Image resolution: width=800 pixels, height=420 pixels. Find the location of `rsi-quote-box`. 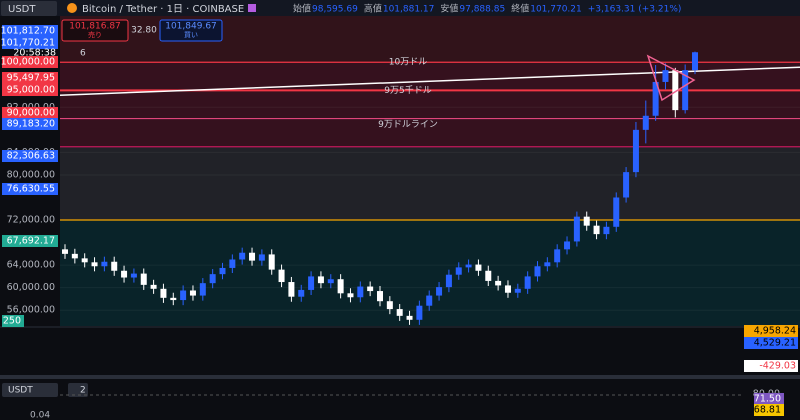

rsi-quote-box is located at coordinates (30, 390).